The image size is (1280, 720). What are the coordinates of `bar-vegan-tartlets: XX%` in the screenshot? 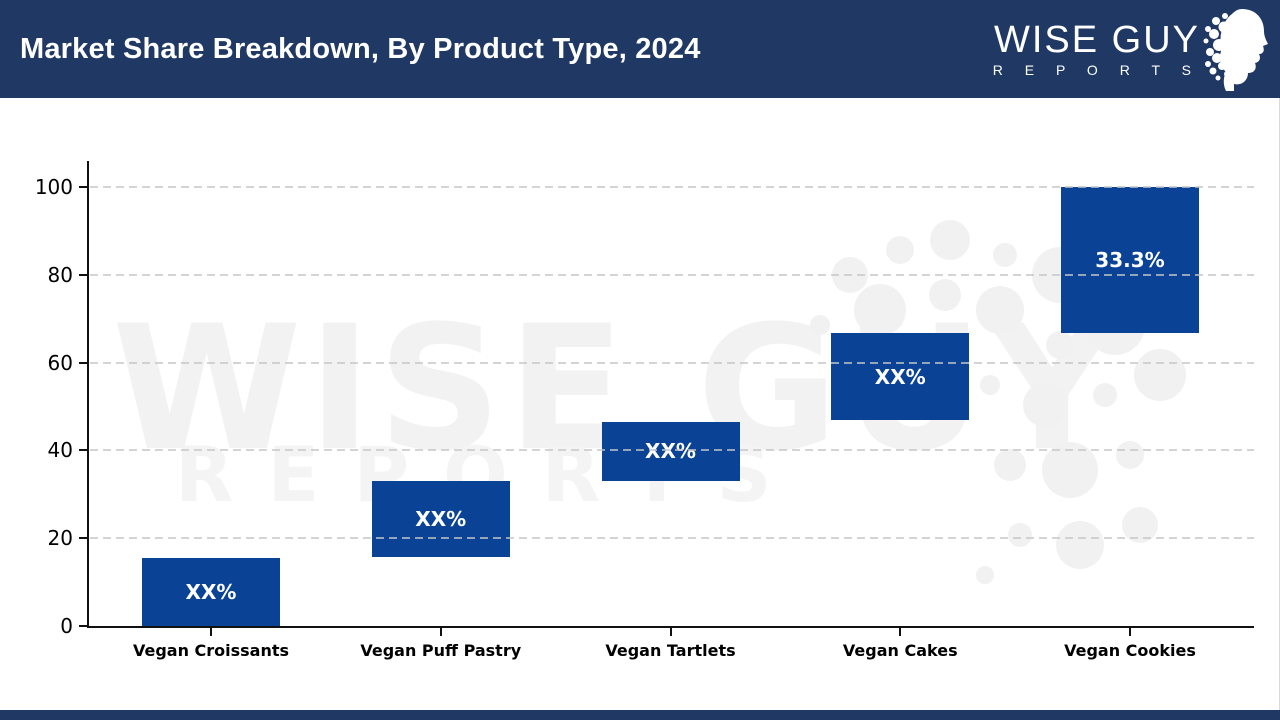 It's located at (670, 451).